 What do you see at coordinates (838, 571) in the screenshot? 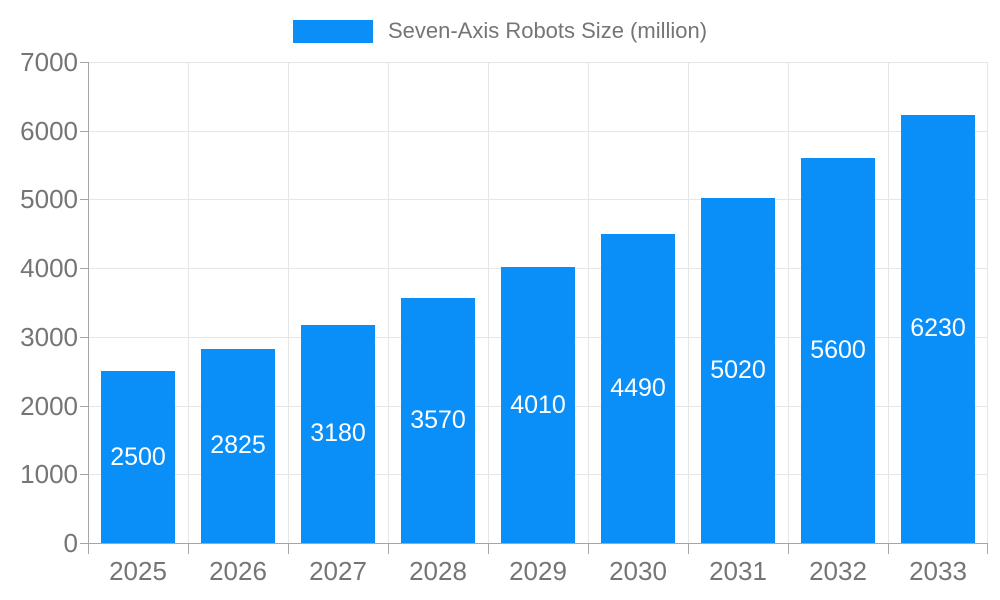
I see `x-axis-tick-label: 2032` at bounding box center [838, 571].